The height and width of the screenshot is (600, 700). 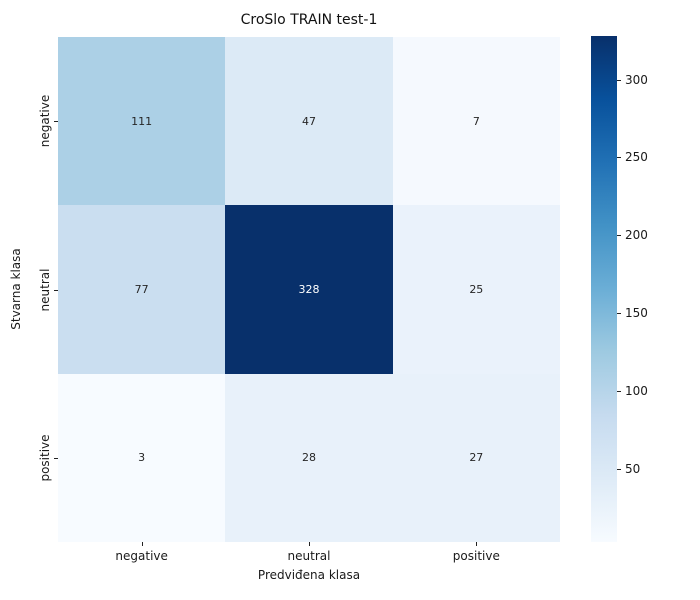 What do you see at coordinates (142, 289) in the screenshot?
I see `heatmap-cell: 77` at bounding box center [142, 289].